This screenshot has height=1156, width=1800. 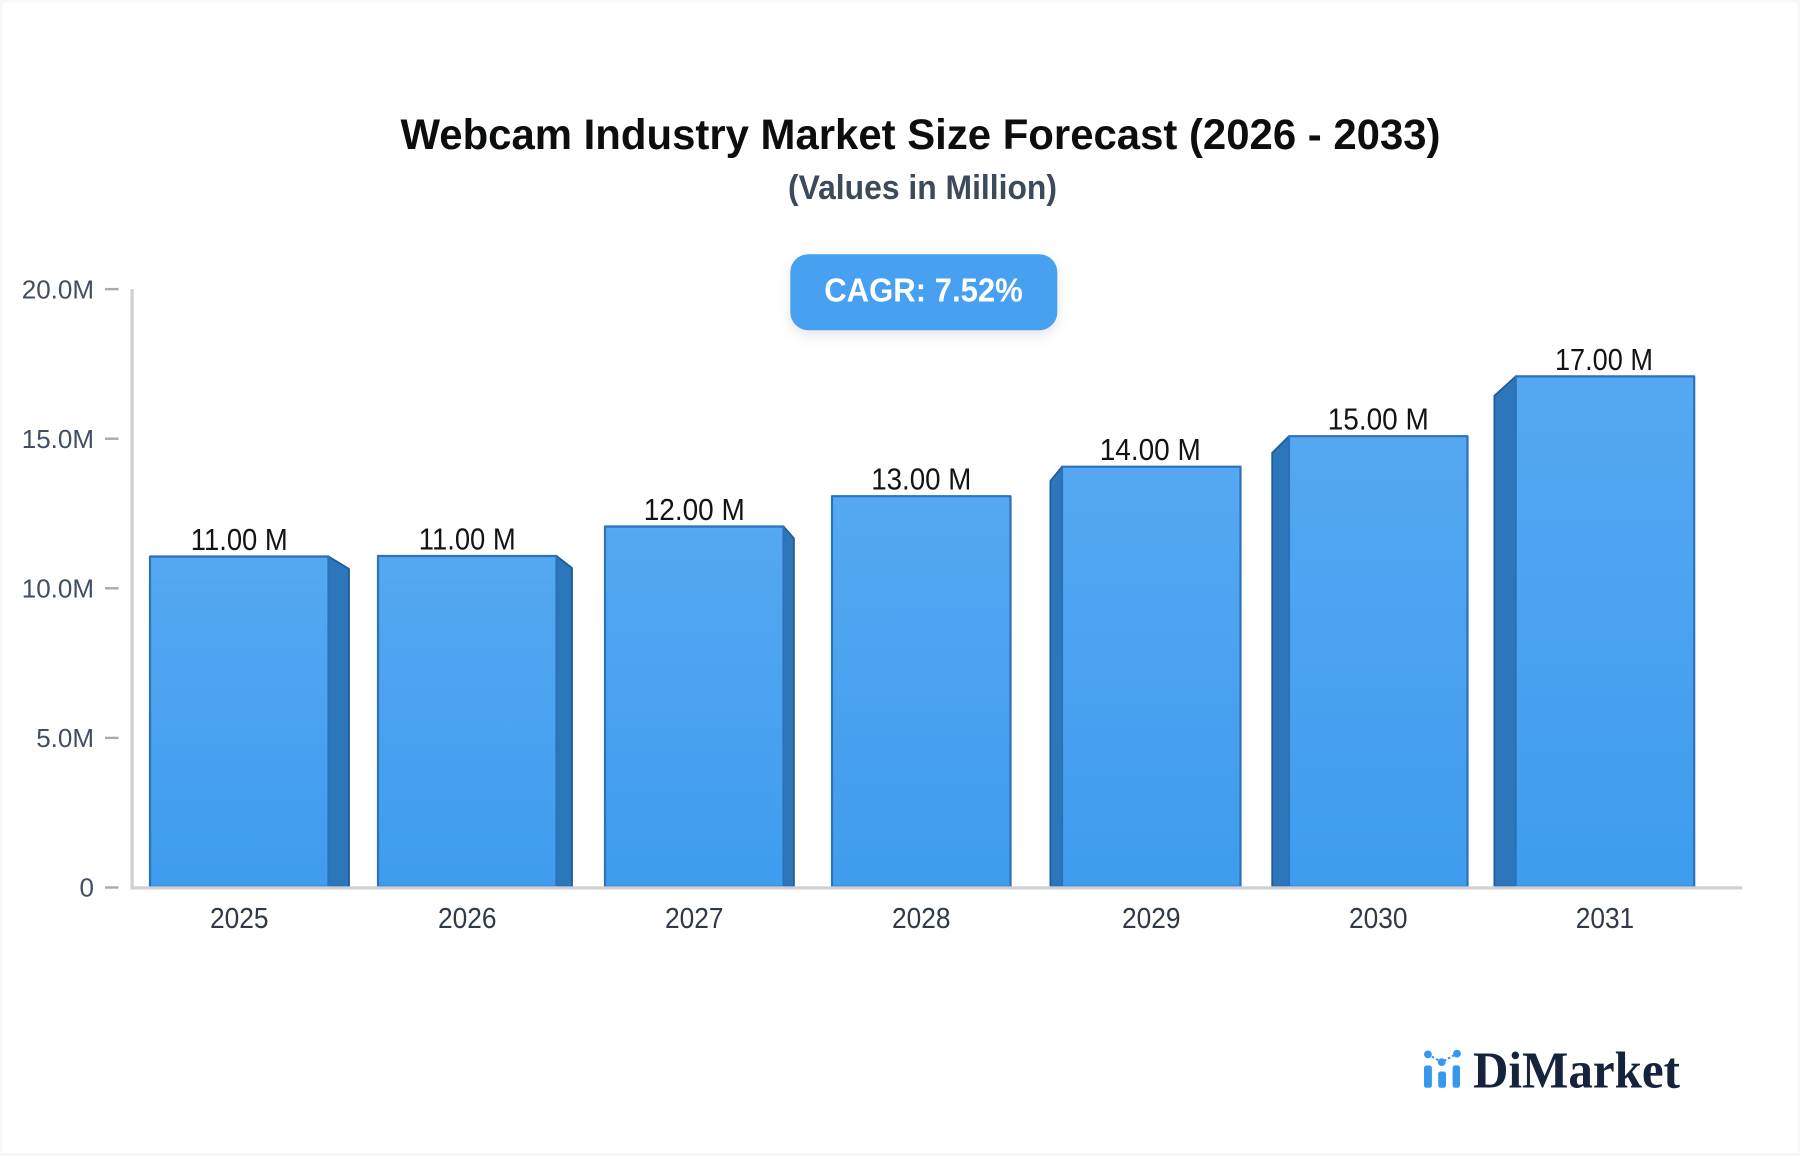 I want to click on svg-text: 15.00 M, so click(x=1378, y=419).